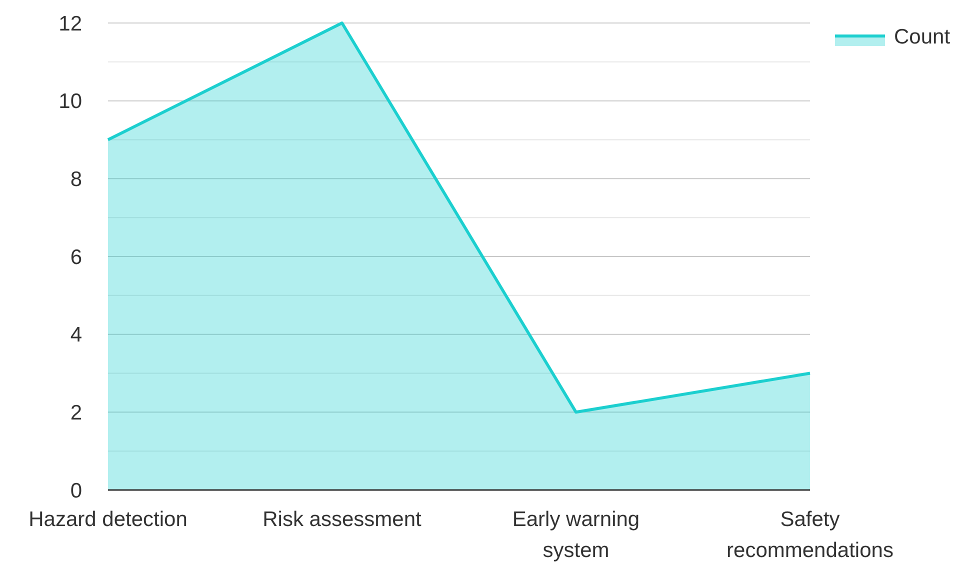 Image resolution: width=967 pixels, height=564 pixels. I want to click on y-tick-label: 0, so click(76, 490).